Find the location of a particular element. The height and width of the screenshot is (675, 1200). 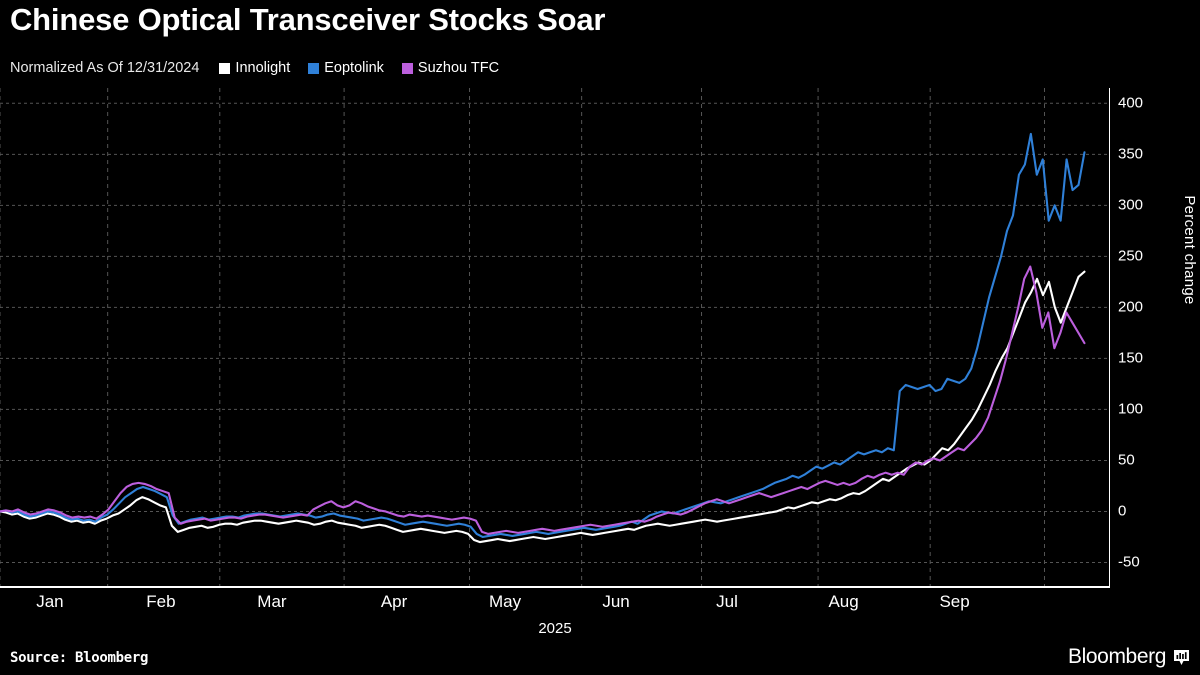

y-axis-labels: -50 0 50 100 150 200 250 300 350 400 is located at coordinates (1148, 338).